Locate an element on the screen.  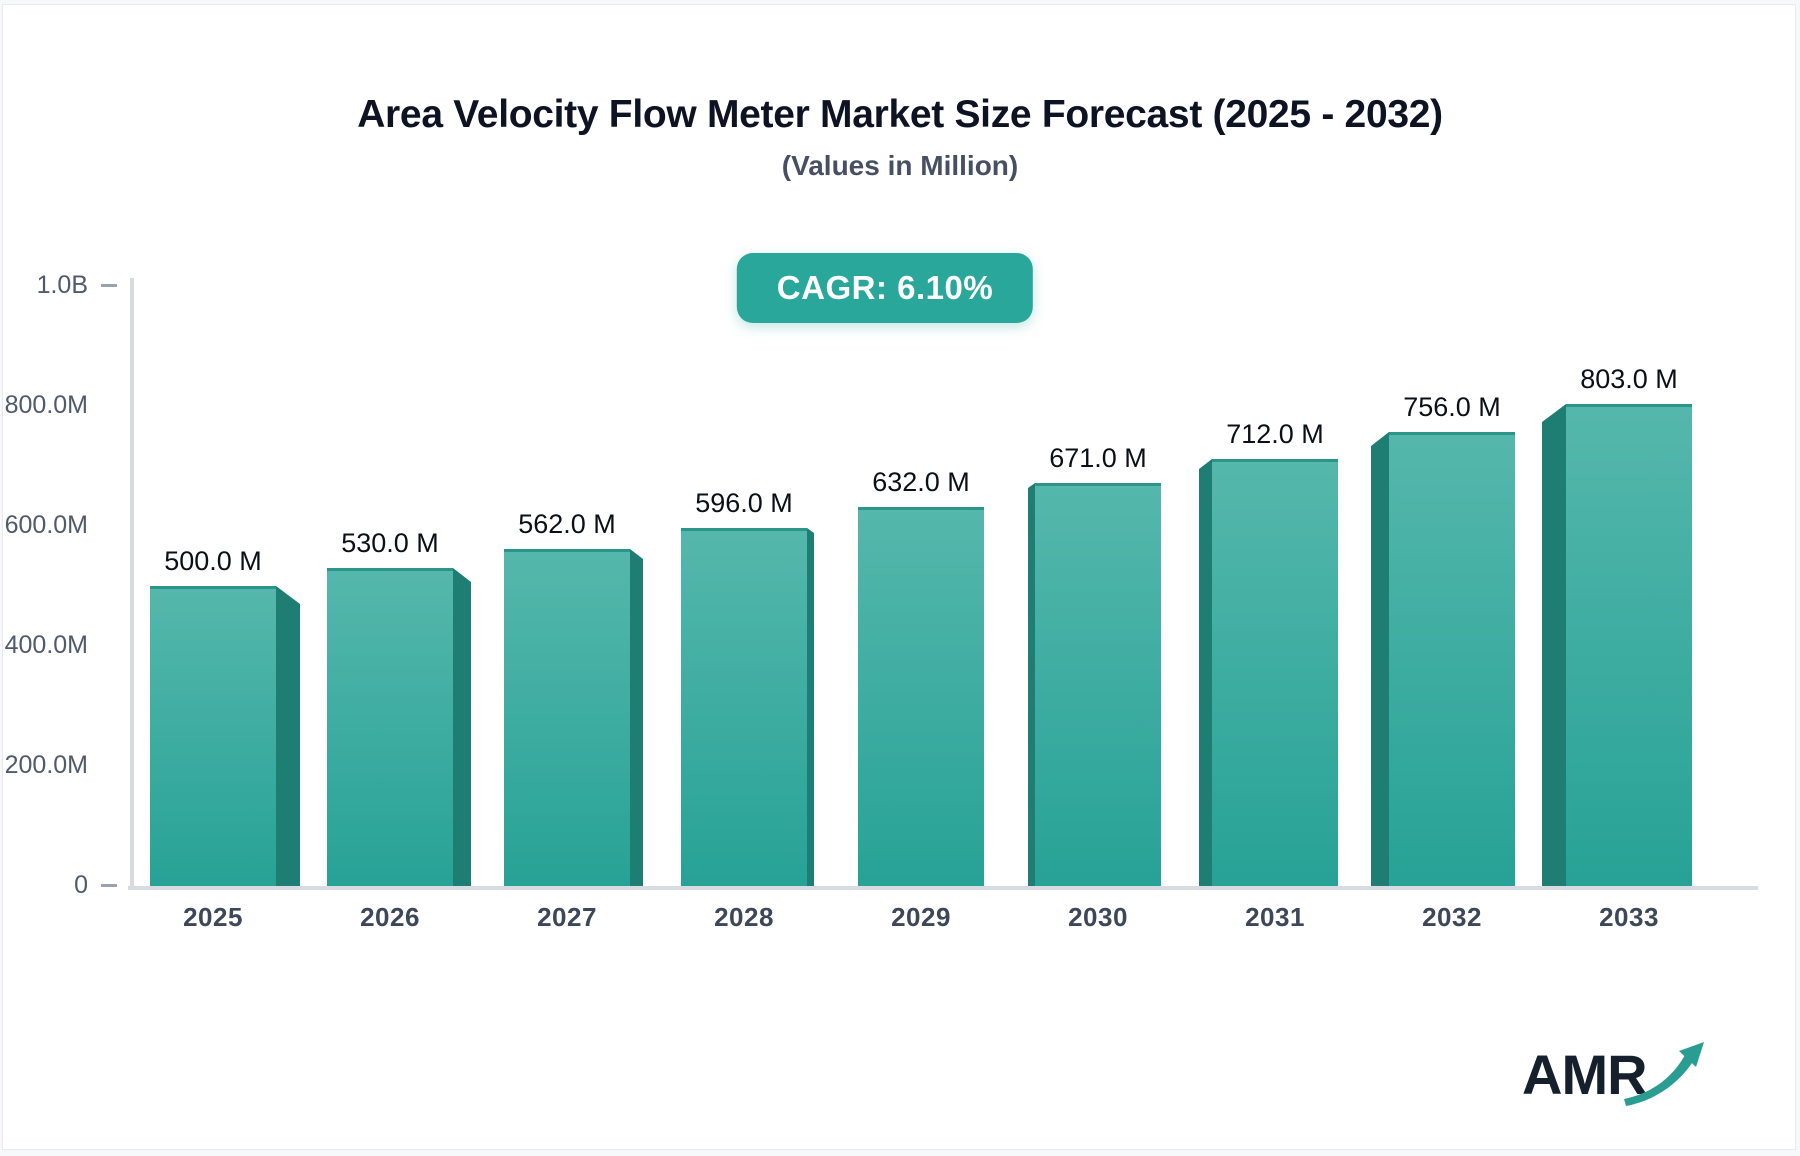
x-tick-label-2026: 2026 is located at coordinates (390, 917).